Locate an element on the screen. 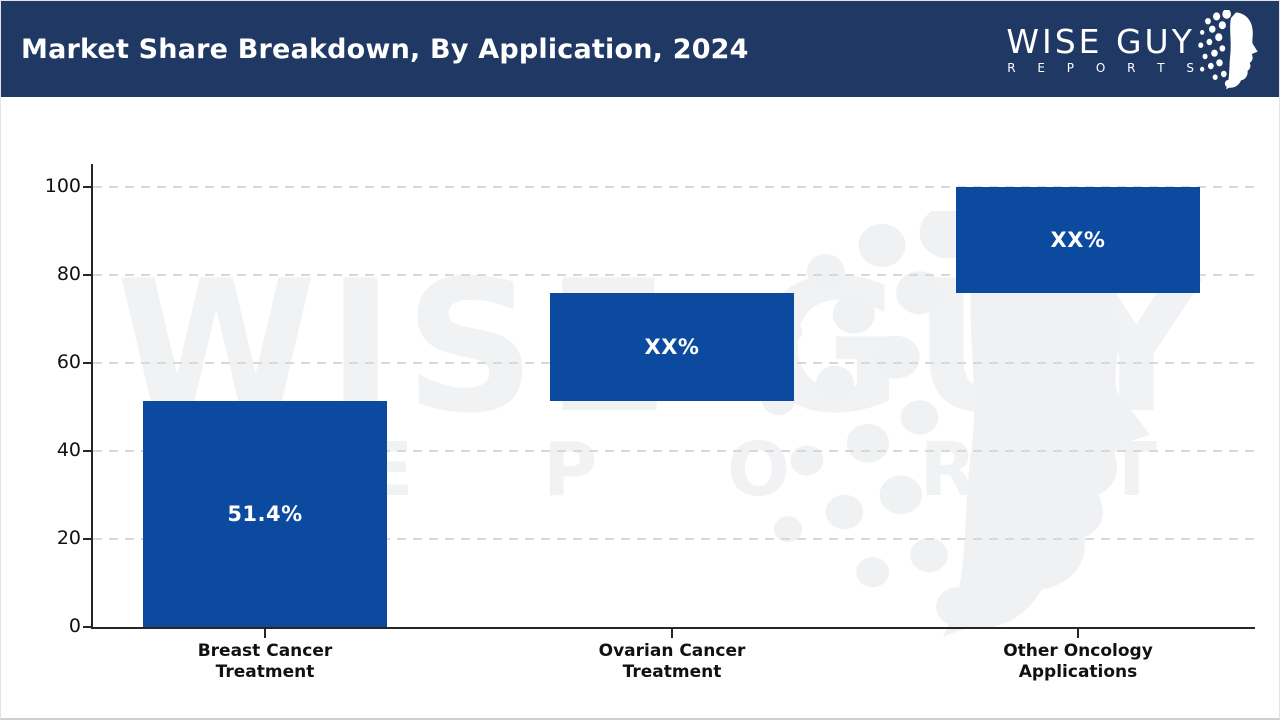 The width and height of the screenshot is (1280, 720). y-tick-label: 80 is located at coordinates (68, 274).